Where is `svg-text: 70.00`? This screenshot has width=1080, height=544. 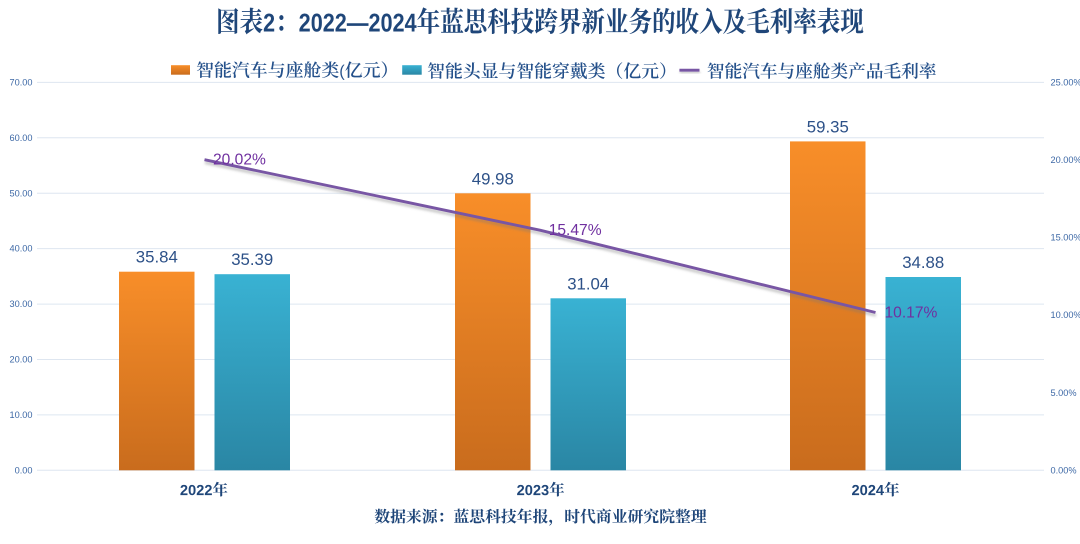 svg-text: 70.00 is located at coordinates (21, 83).